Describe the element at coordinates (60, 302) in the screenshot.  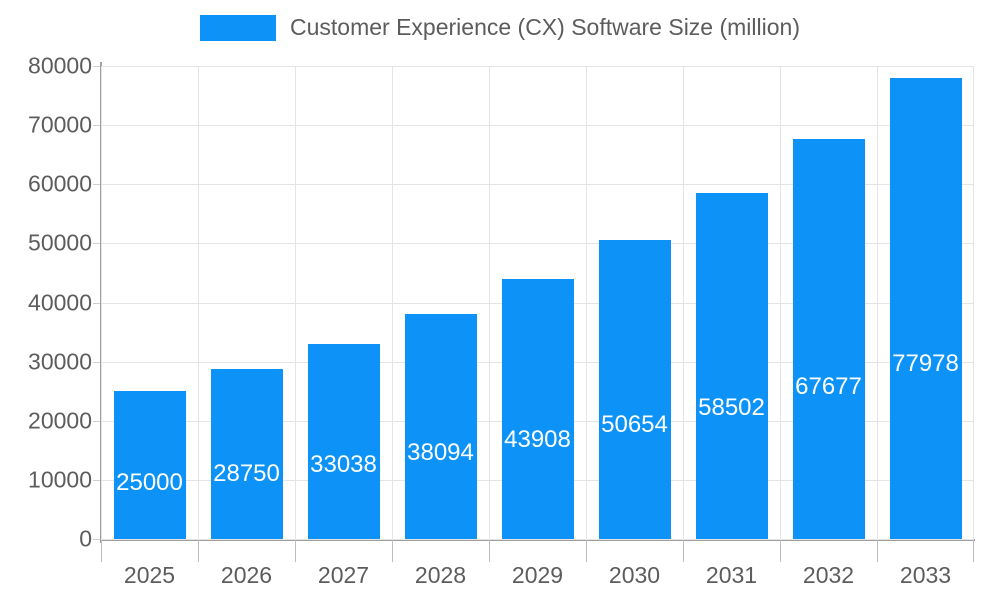
I see `y-axis-tick-label: 40000` at that location.